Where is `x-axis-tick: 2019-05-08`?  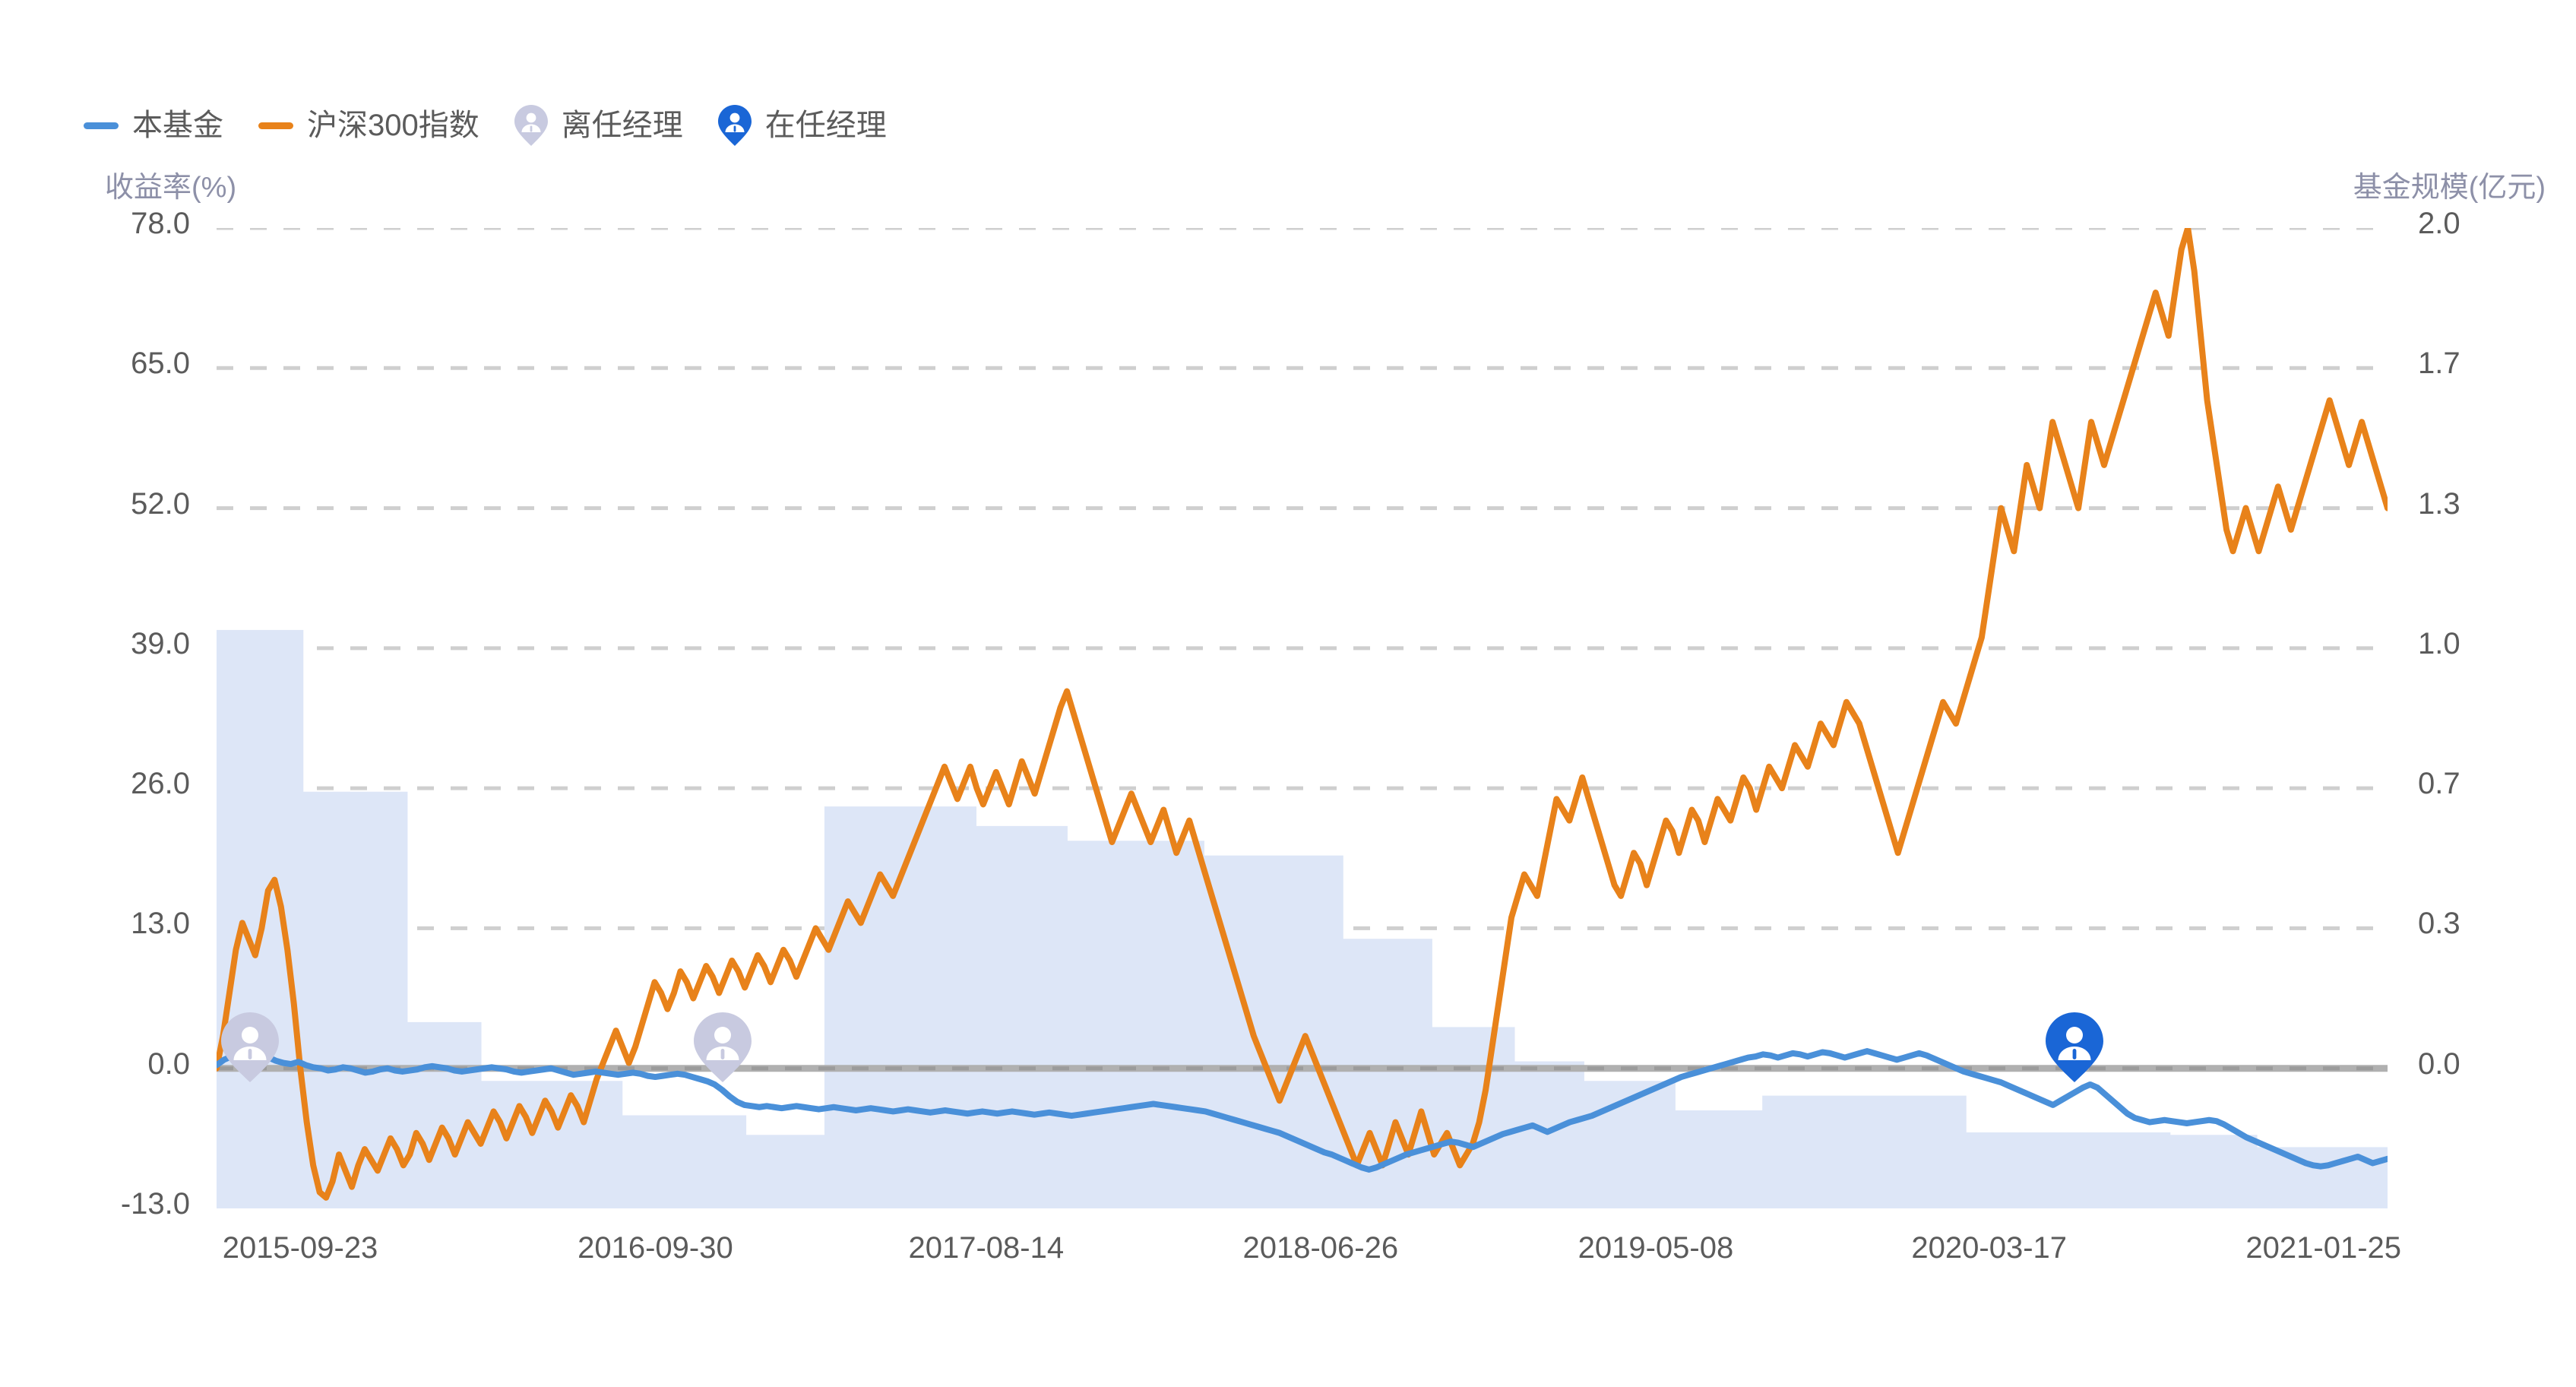 x-axis-tick: 2019-05-08 is located at coordinates (1656, 1248).